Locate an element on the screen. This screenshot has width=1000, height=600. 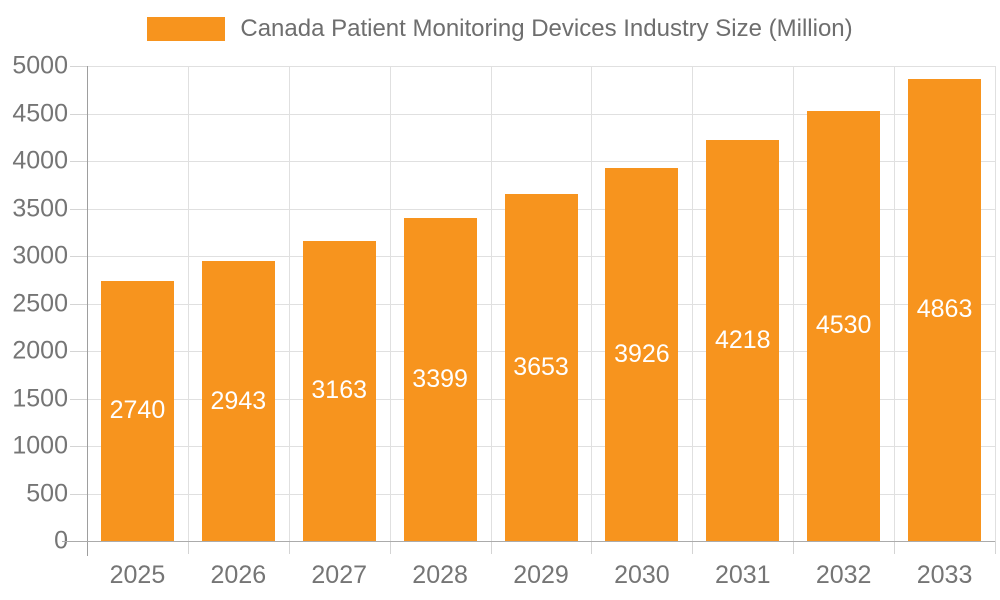
bar-value-label: 4530 is located at coordinates (843, 325).